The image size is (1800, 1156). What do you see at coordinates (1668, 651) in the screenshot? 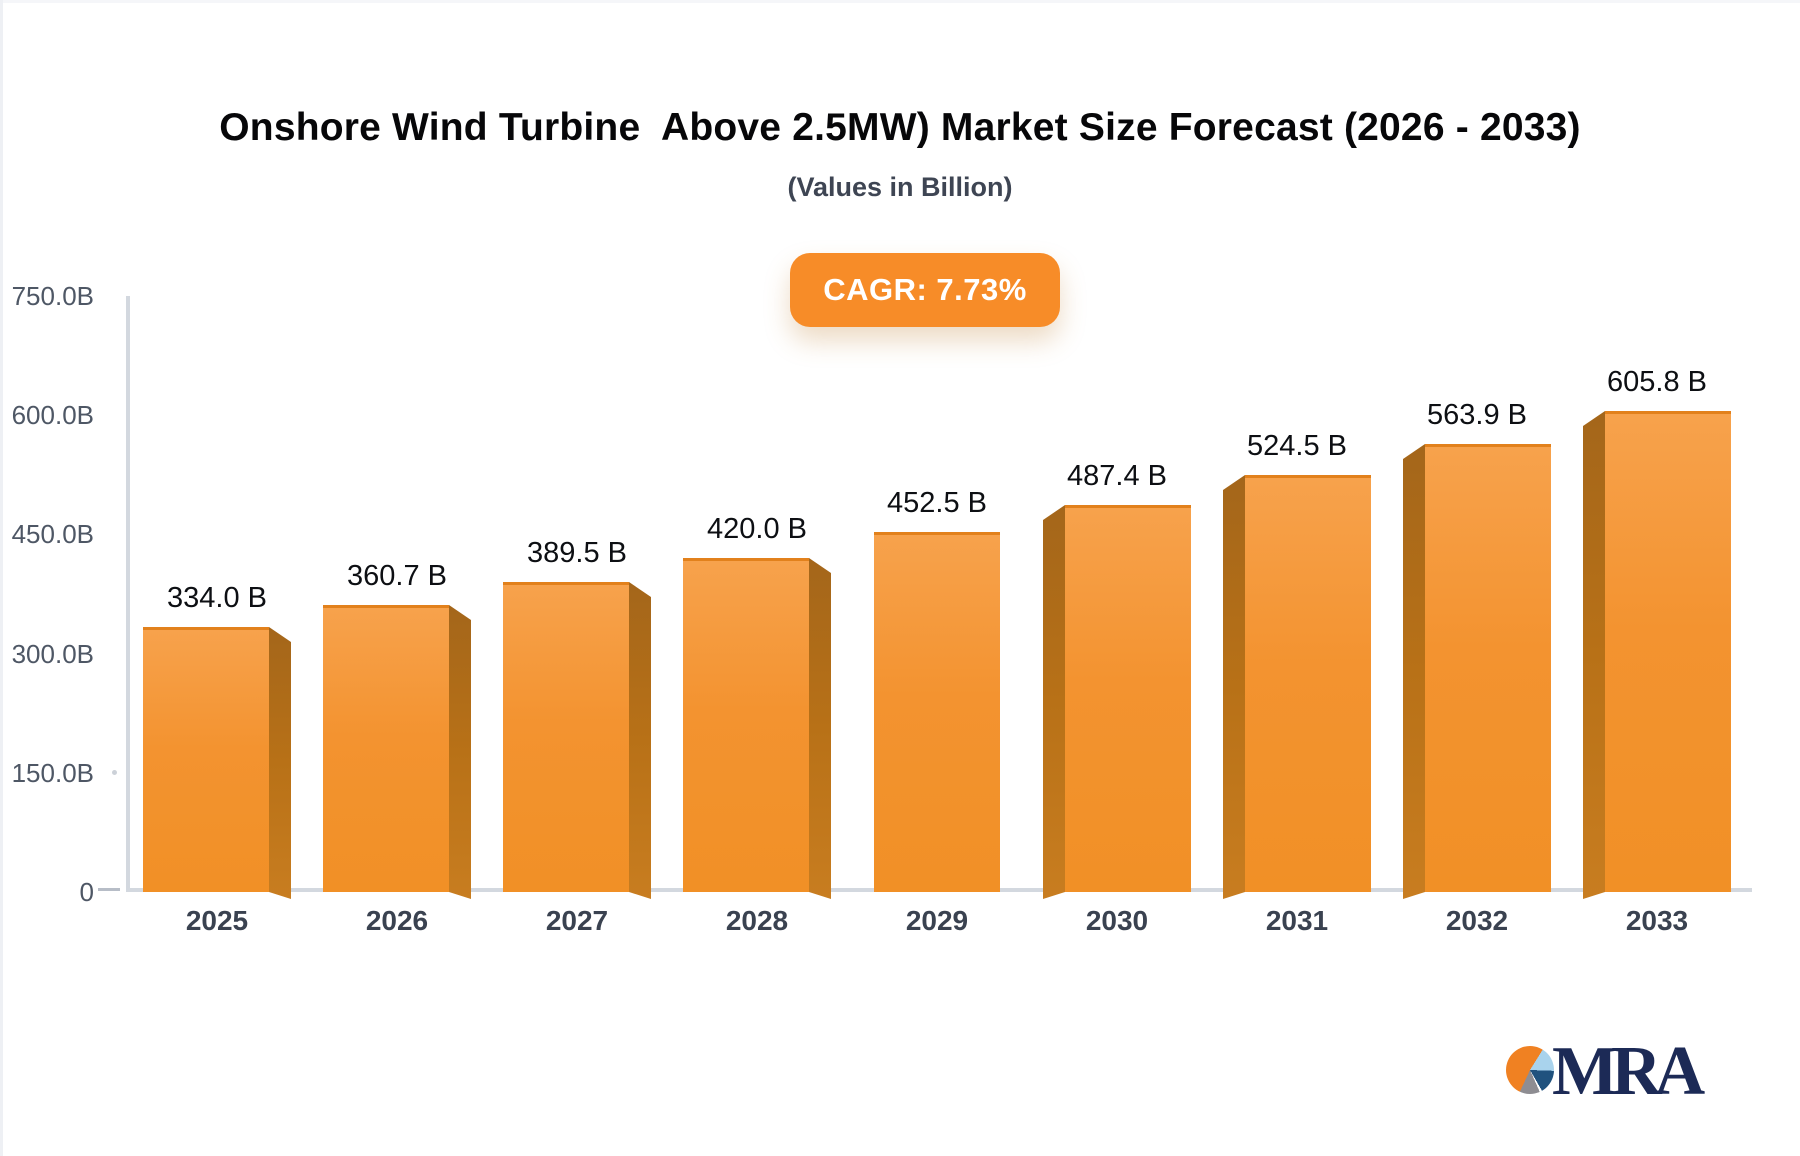
I see `bar-2033` at bounding box center [1668, 651].